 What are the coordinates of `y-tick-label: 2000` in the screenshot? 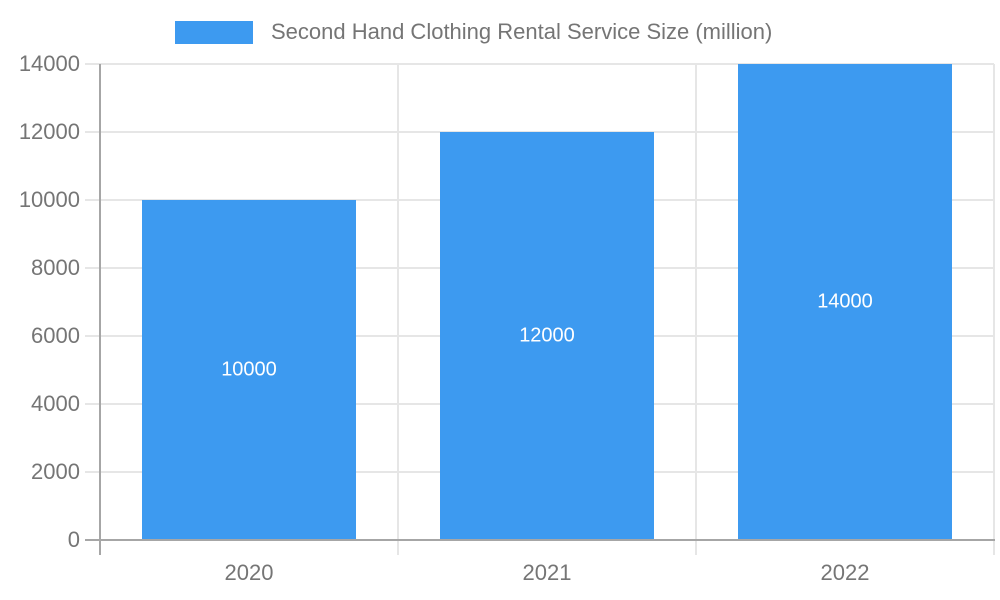 It's located at (55, 471).